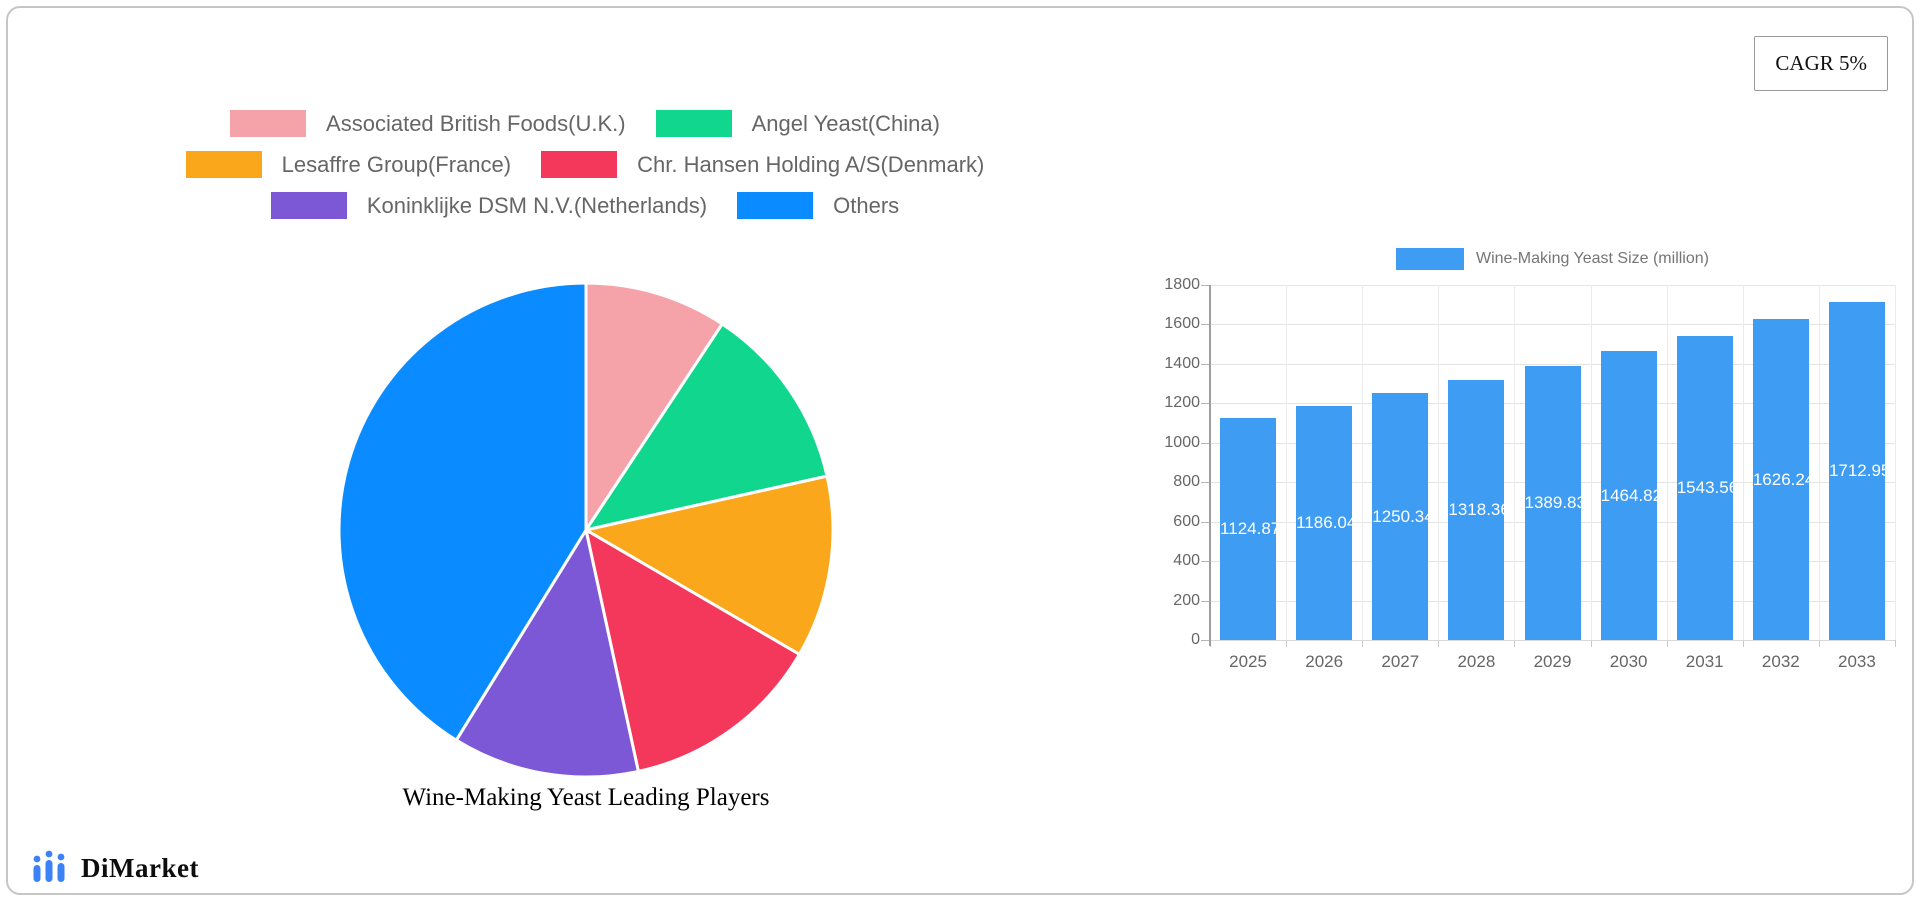 The width and height of the screenshot is (1920, 901). Describe the element at coordinates (1400, 661) in the screenshot. I see `x-tick-label: 2027` at that location.